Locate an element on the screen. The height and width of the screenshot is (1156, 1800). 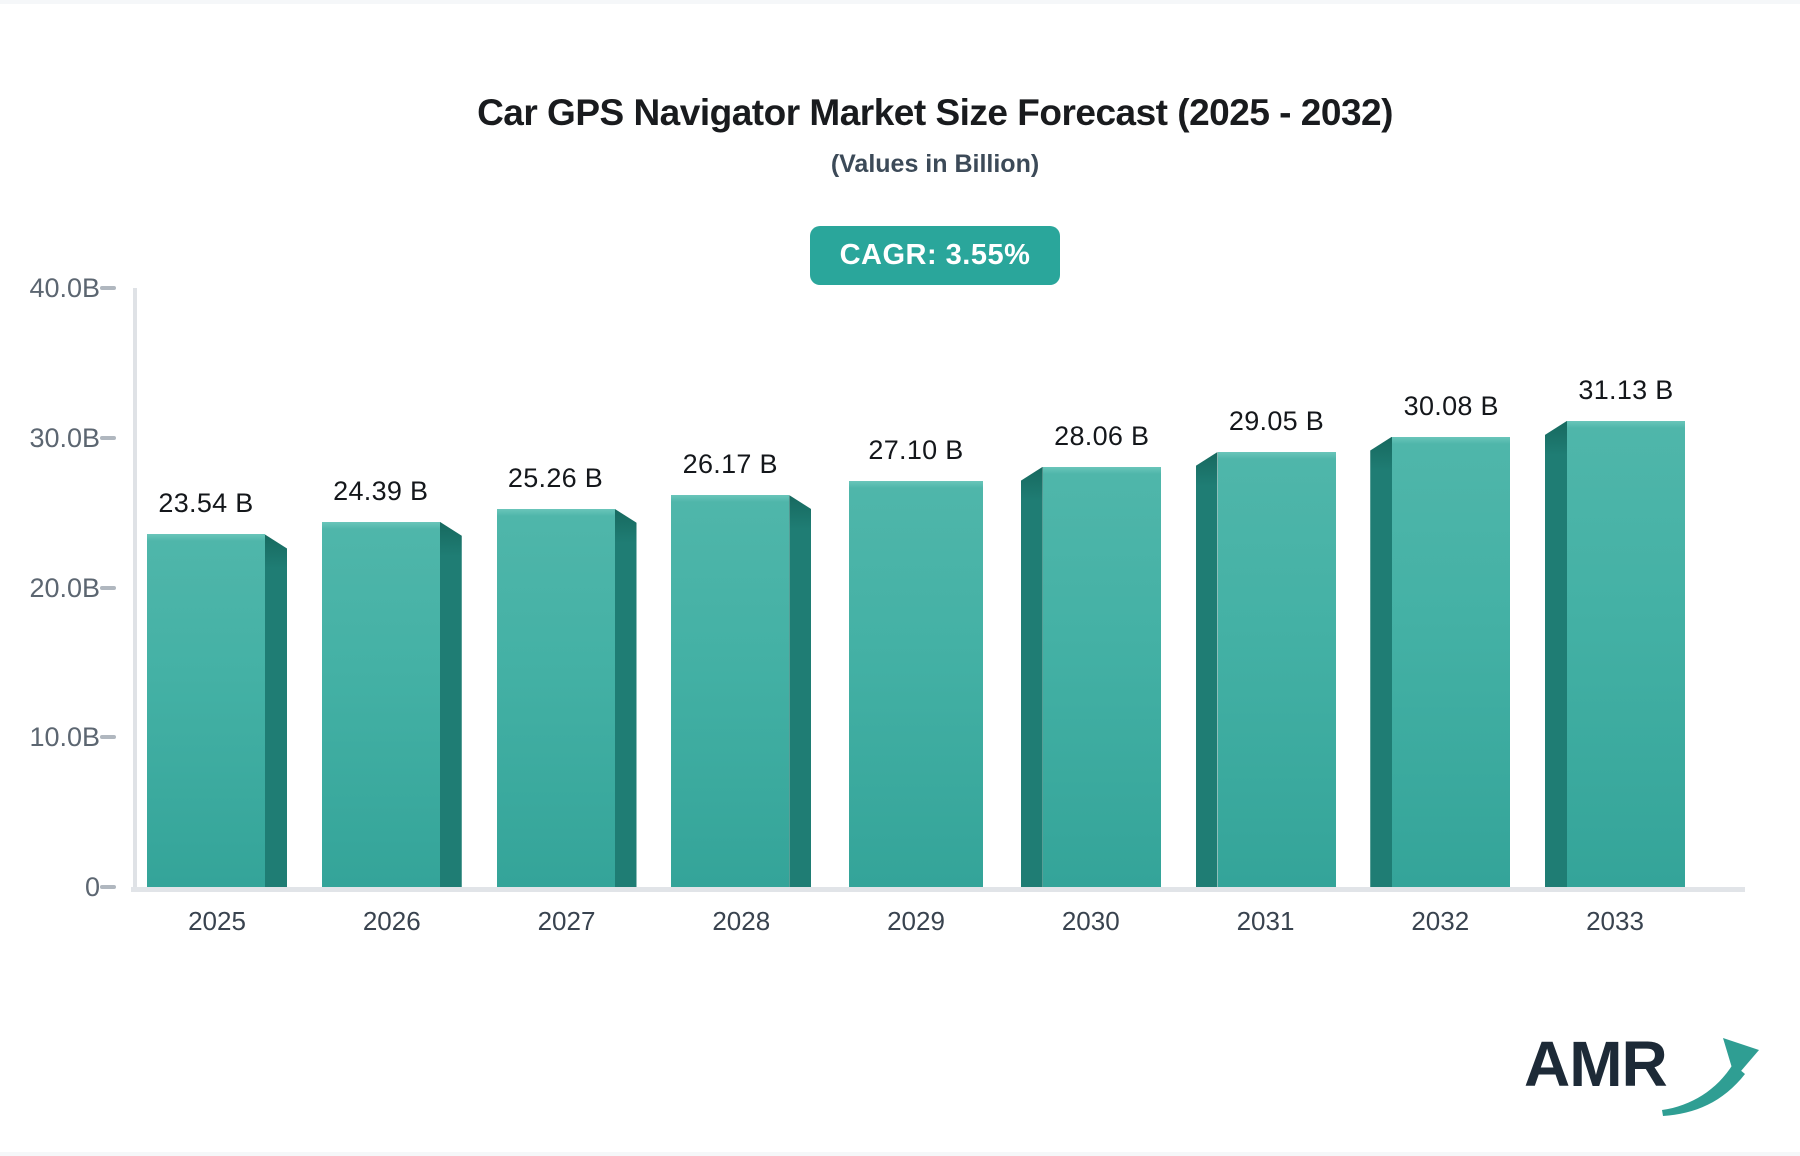
bar-value-label: 28.06 B is located at coordinates (1102, 435).